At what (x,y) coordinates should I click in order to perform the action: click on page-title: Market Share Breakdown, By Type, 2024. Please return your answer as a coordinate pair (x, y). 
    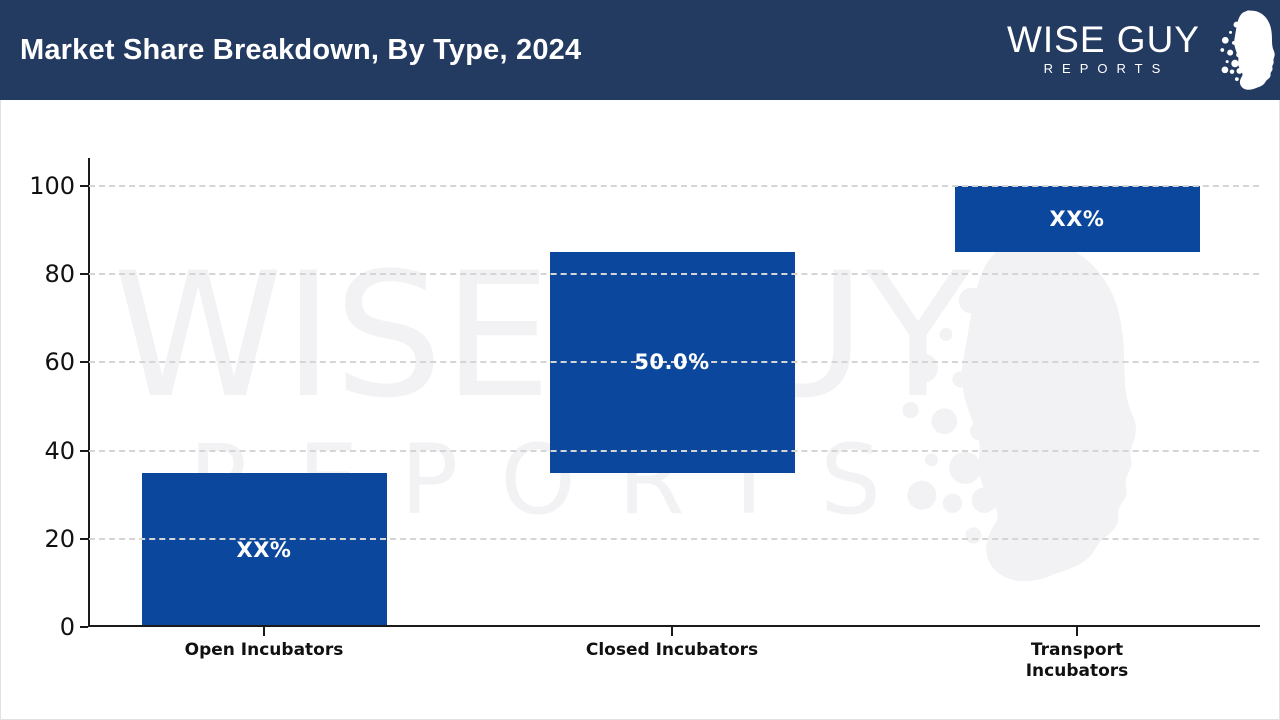
    Looking at the image, I should click on (301, 49).